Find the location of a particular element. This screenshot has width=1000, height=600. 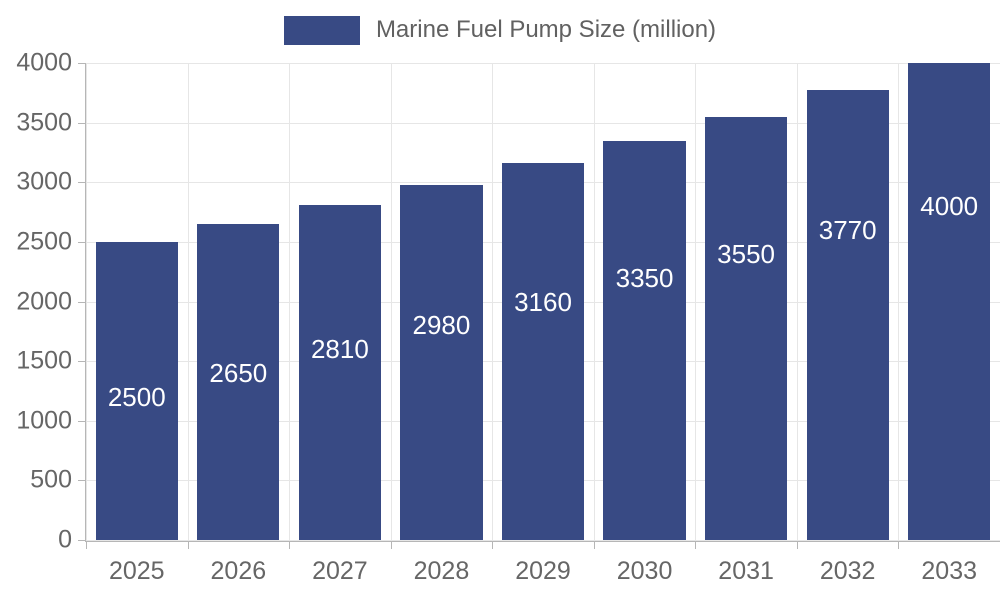

x-tick-label: 2028 is located at coordinates (441, 571).